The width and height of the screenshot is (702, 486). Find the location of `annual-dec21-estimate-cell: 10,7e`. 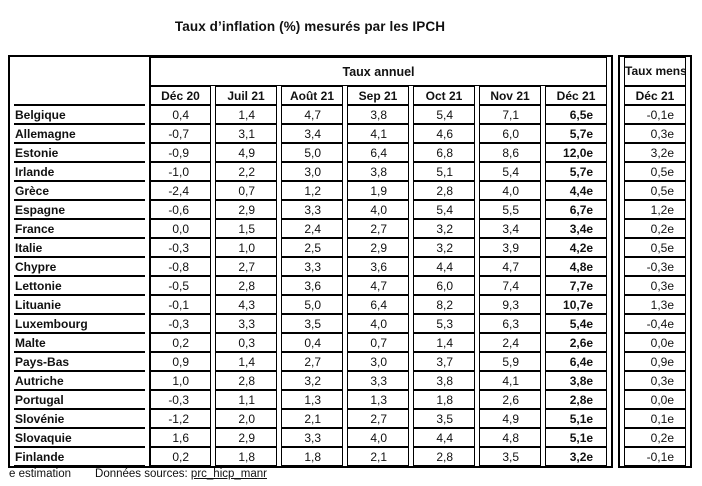

annual-dec21-estimate-cell: 10,7e is located at coordinates (576, 304).